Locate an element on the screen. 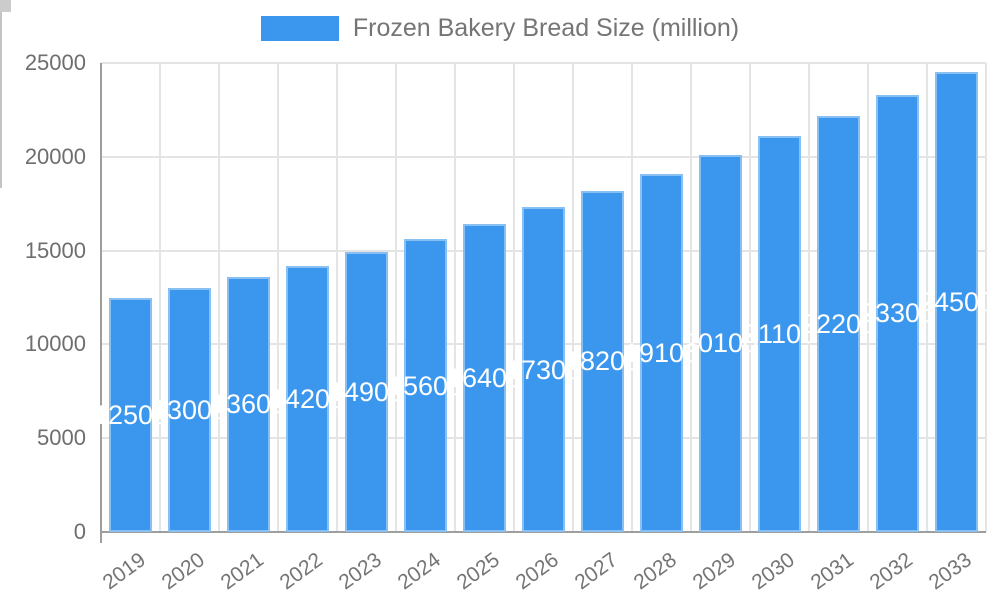 This screenshot has width=1000, height=600. y-tick-label: 15000 is located at coordinates (55, 250).